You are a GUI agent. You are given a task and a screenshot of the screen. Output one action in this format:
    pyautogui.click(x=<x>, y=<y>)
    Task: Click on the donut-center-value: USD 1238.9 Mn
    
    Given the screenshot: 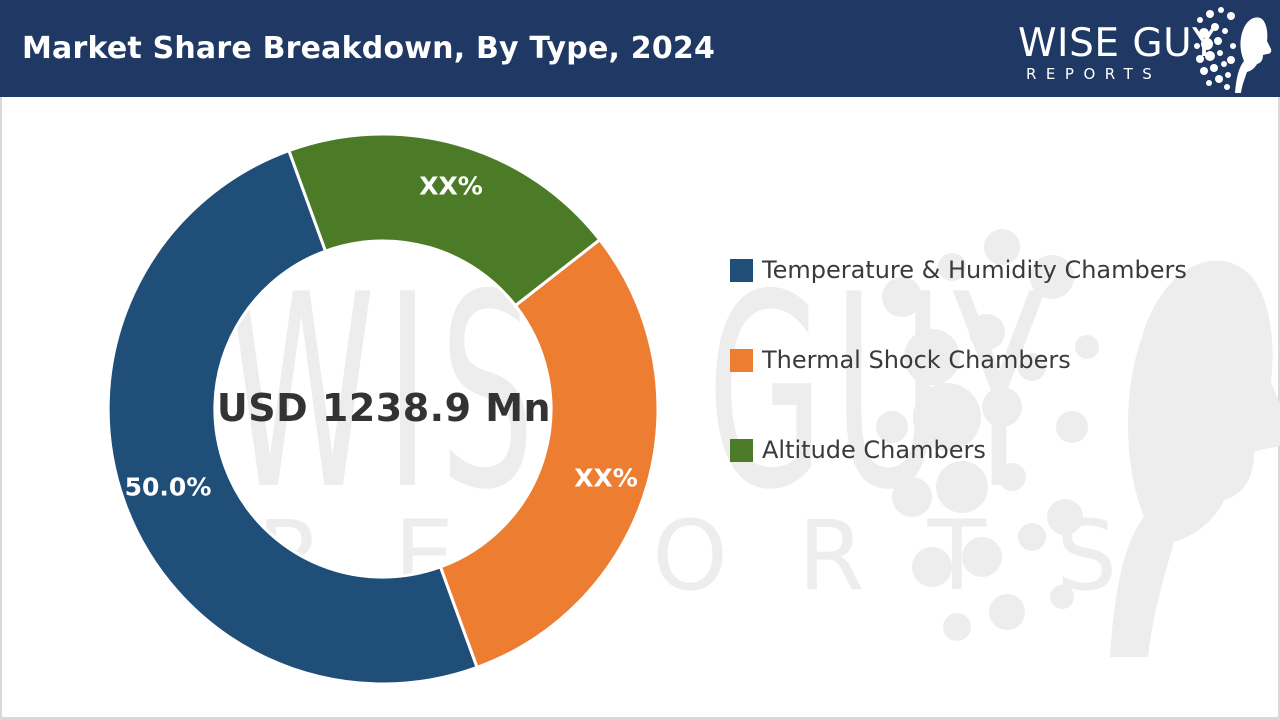 What is the action you would take?
    pyautogui.click(x=384, y=408)
    